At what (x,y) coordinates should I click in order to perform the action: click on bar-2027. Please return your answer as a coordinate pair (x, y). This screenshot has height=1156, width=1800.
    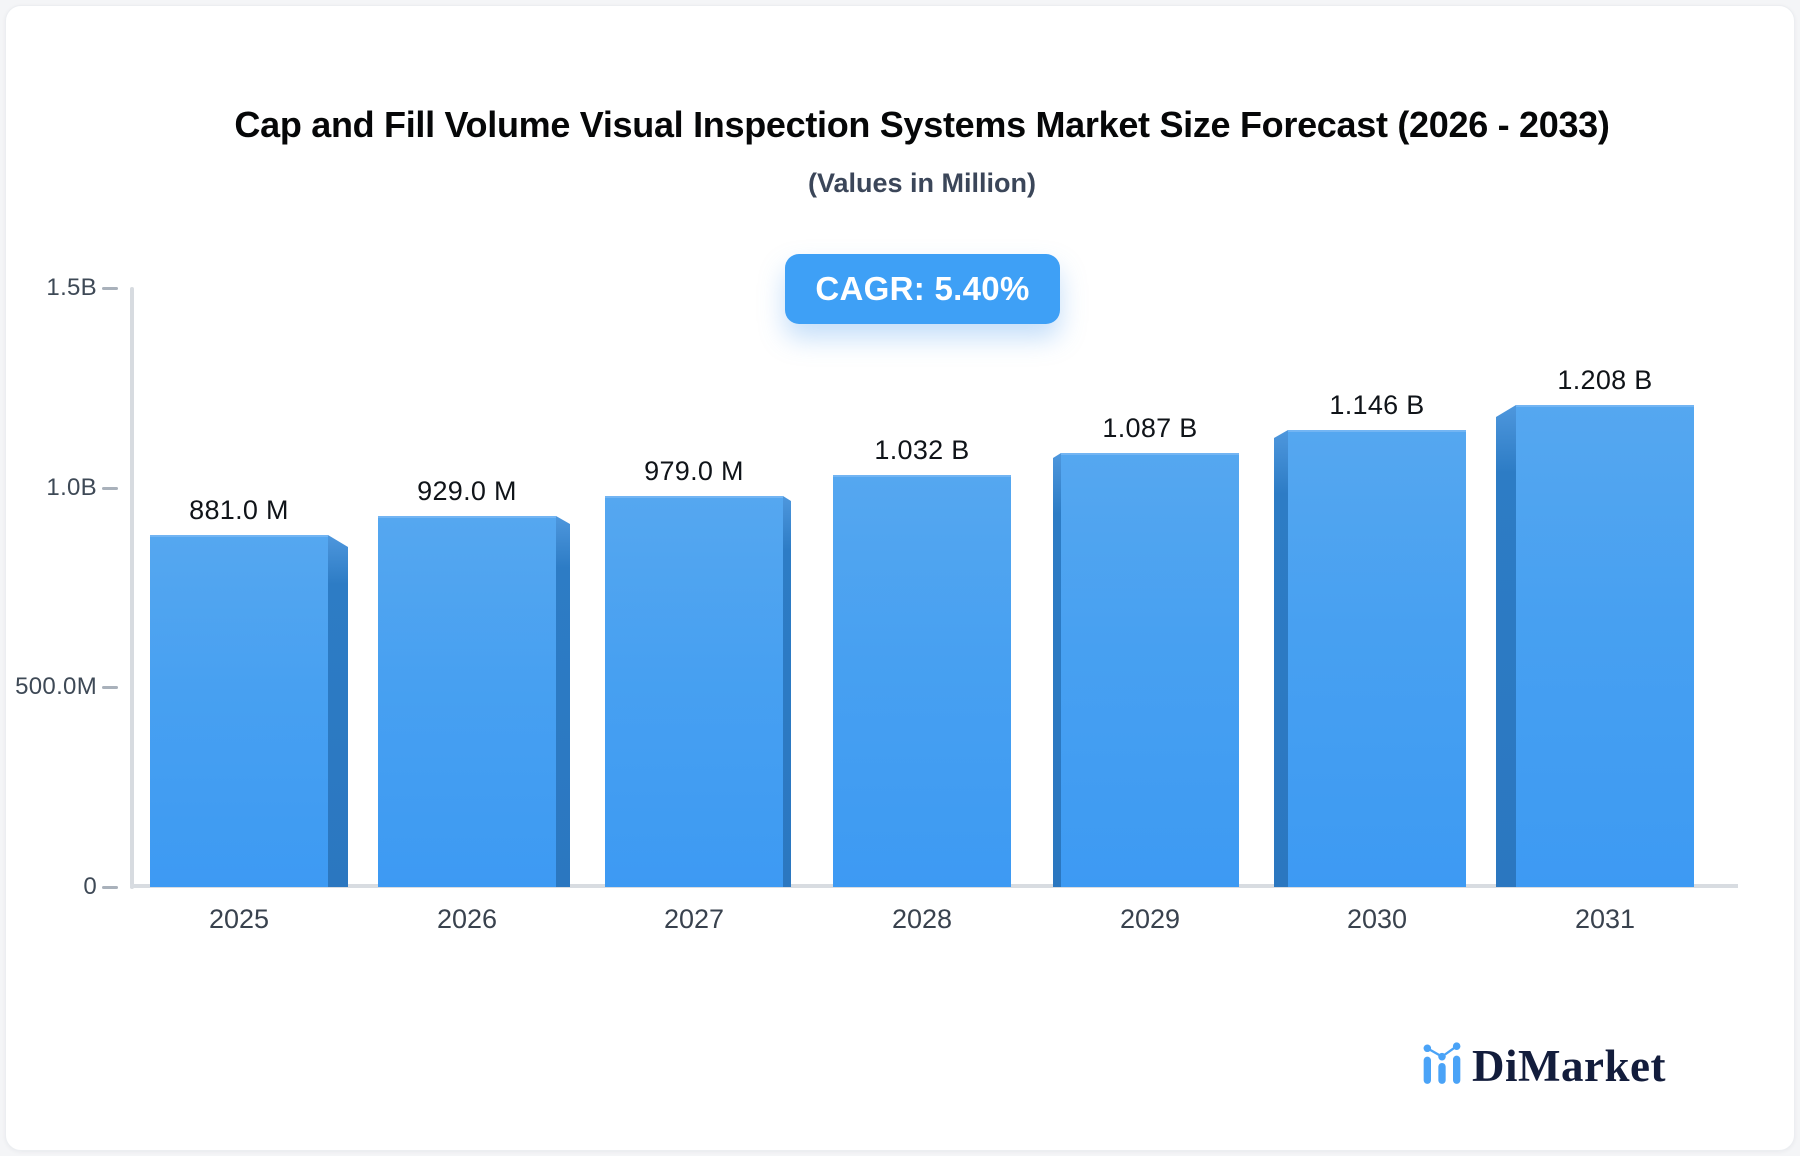
    Looking at the image, I should click on (694, 691).